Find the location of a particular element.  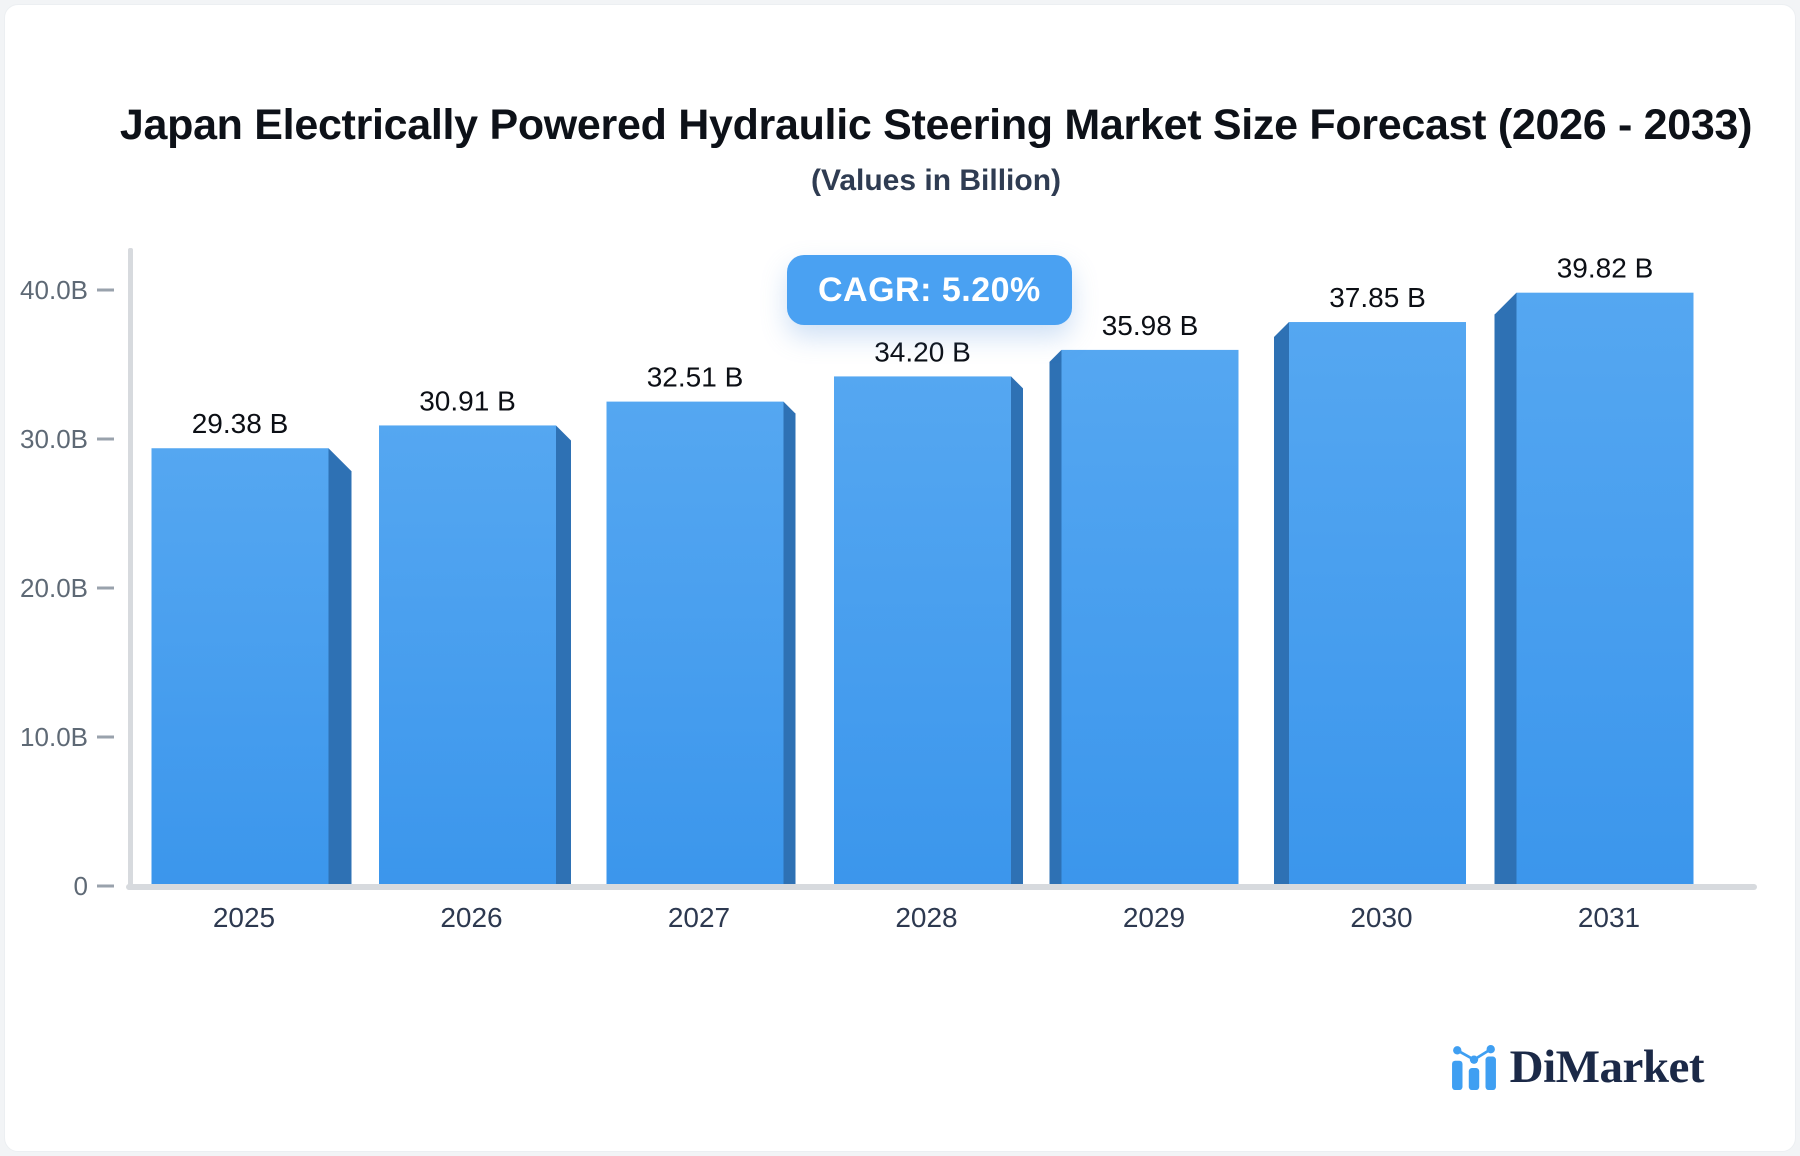

bar-value-label: 37.85 B is located at coordinates (1377, 297).